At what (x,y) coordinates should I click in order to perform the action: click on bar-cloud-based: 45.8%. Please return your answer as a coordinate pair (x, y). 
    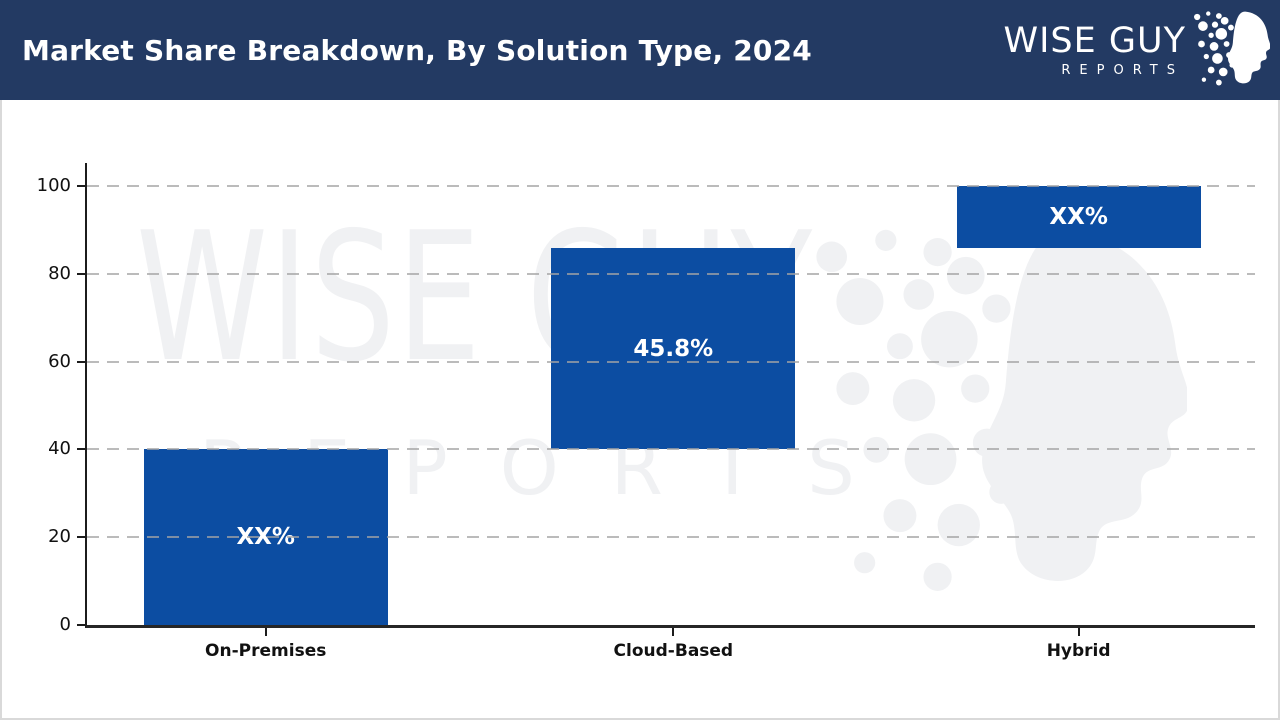
    Looking at the image, I should click on (673, 349).